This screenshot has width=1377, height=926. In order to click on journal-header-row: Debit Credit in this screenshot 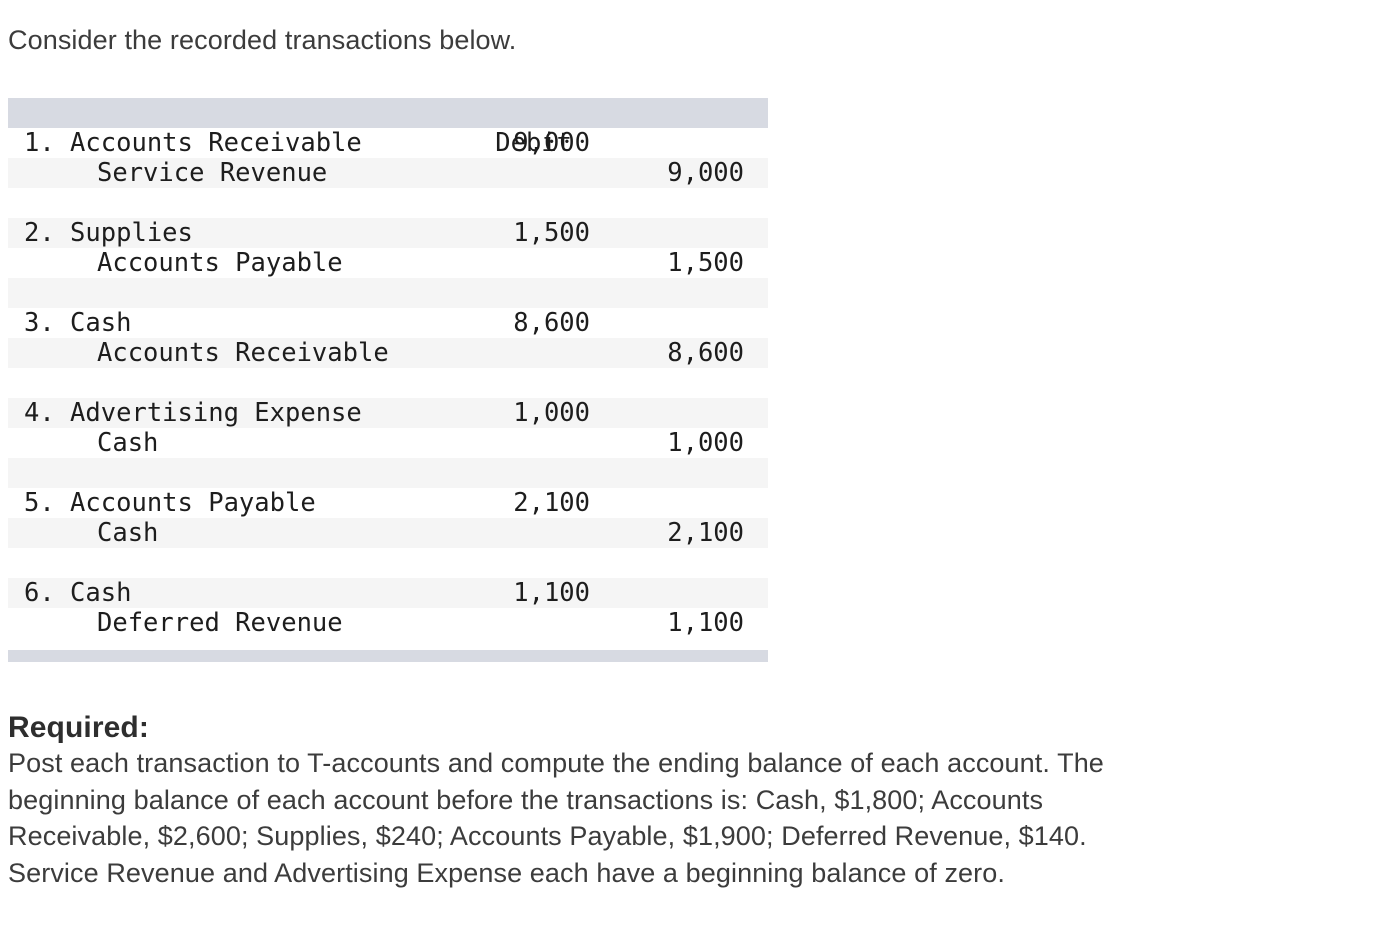, I will do `click(388, 143)`.